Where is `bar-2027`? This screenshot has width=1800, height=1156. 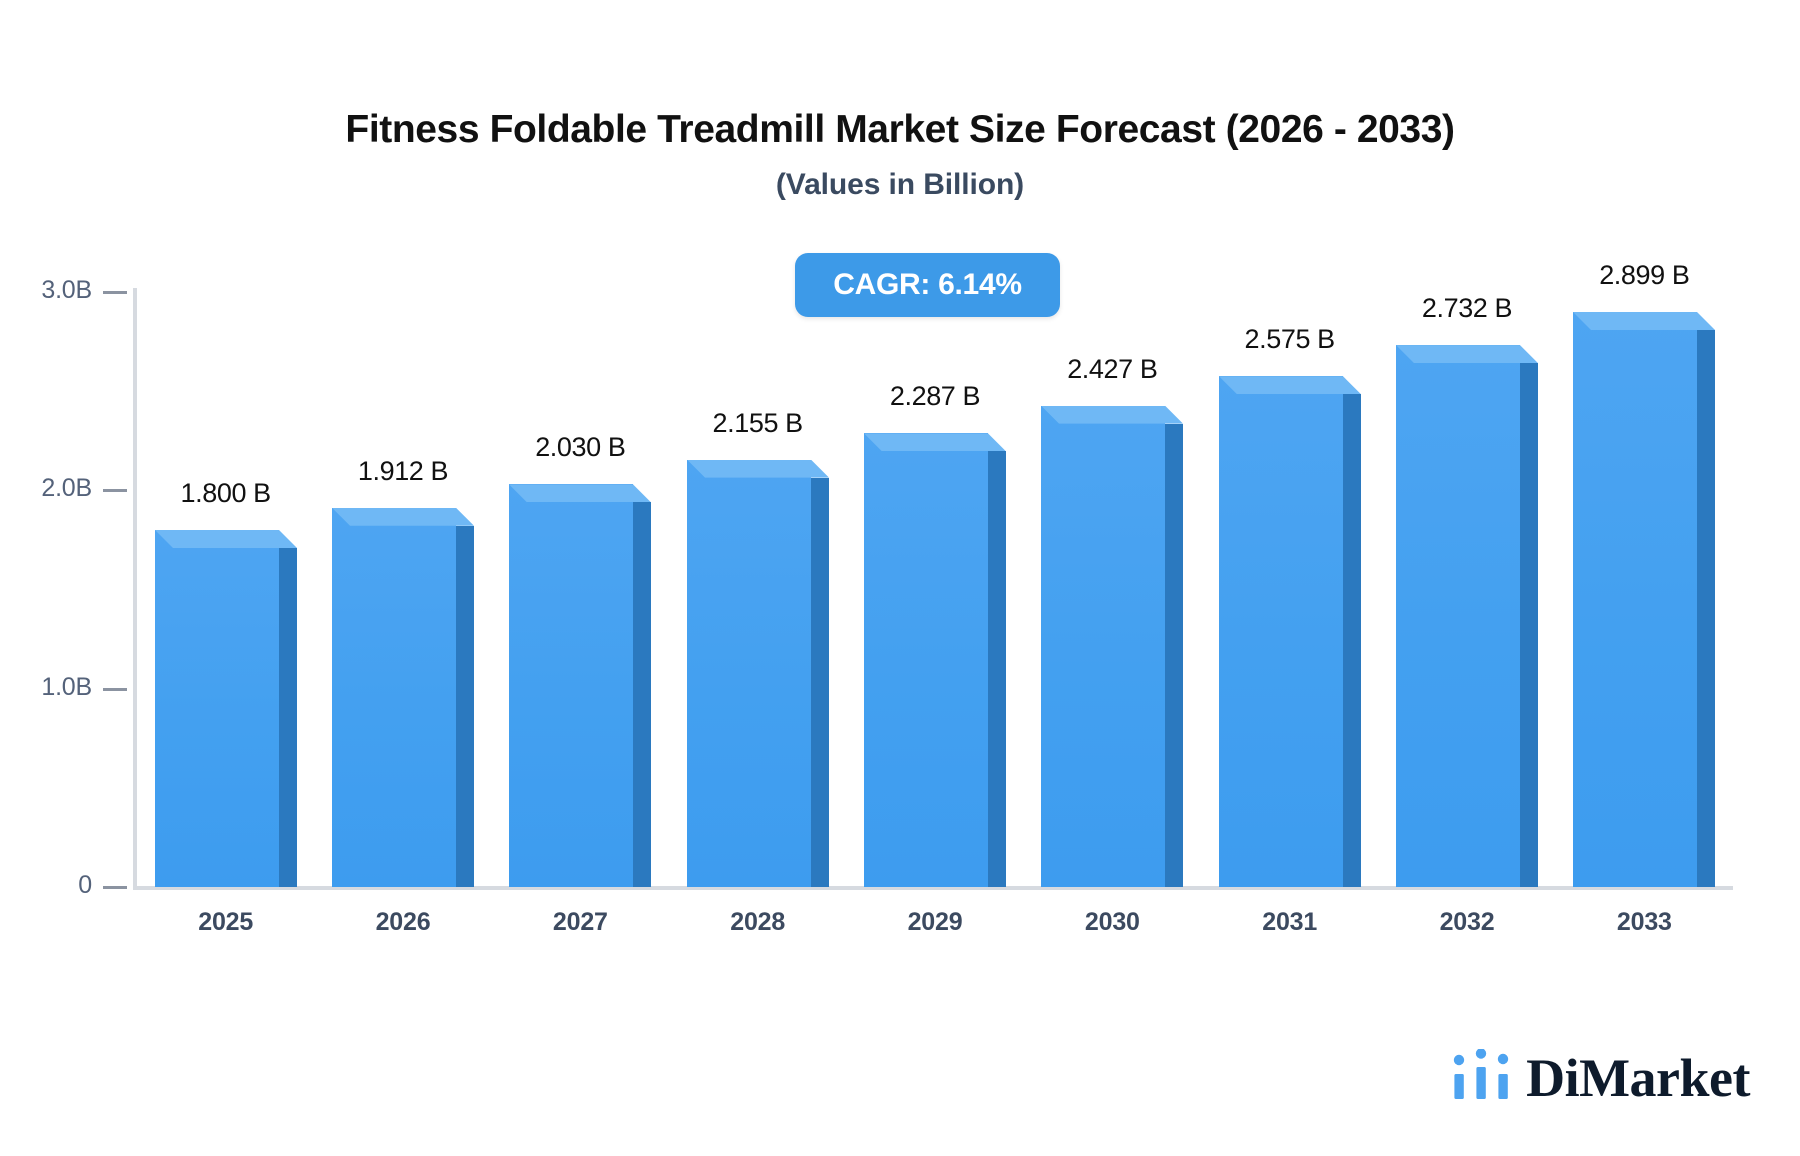 bar-2027 is located at coordinates (580, 685).